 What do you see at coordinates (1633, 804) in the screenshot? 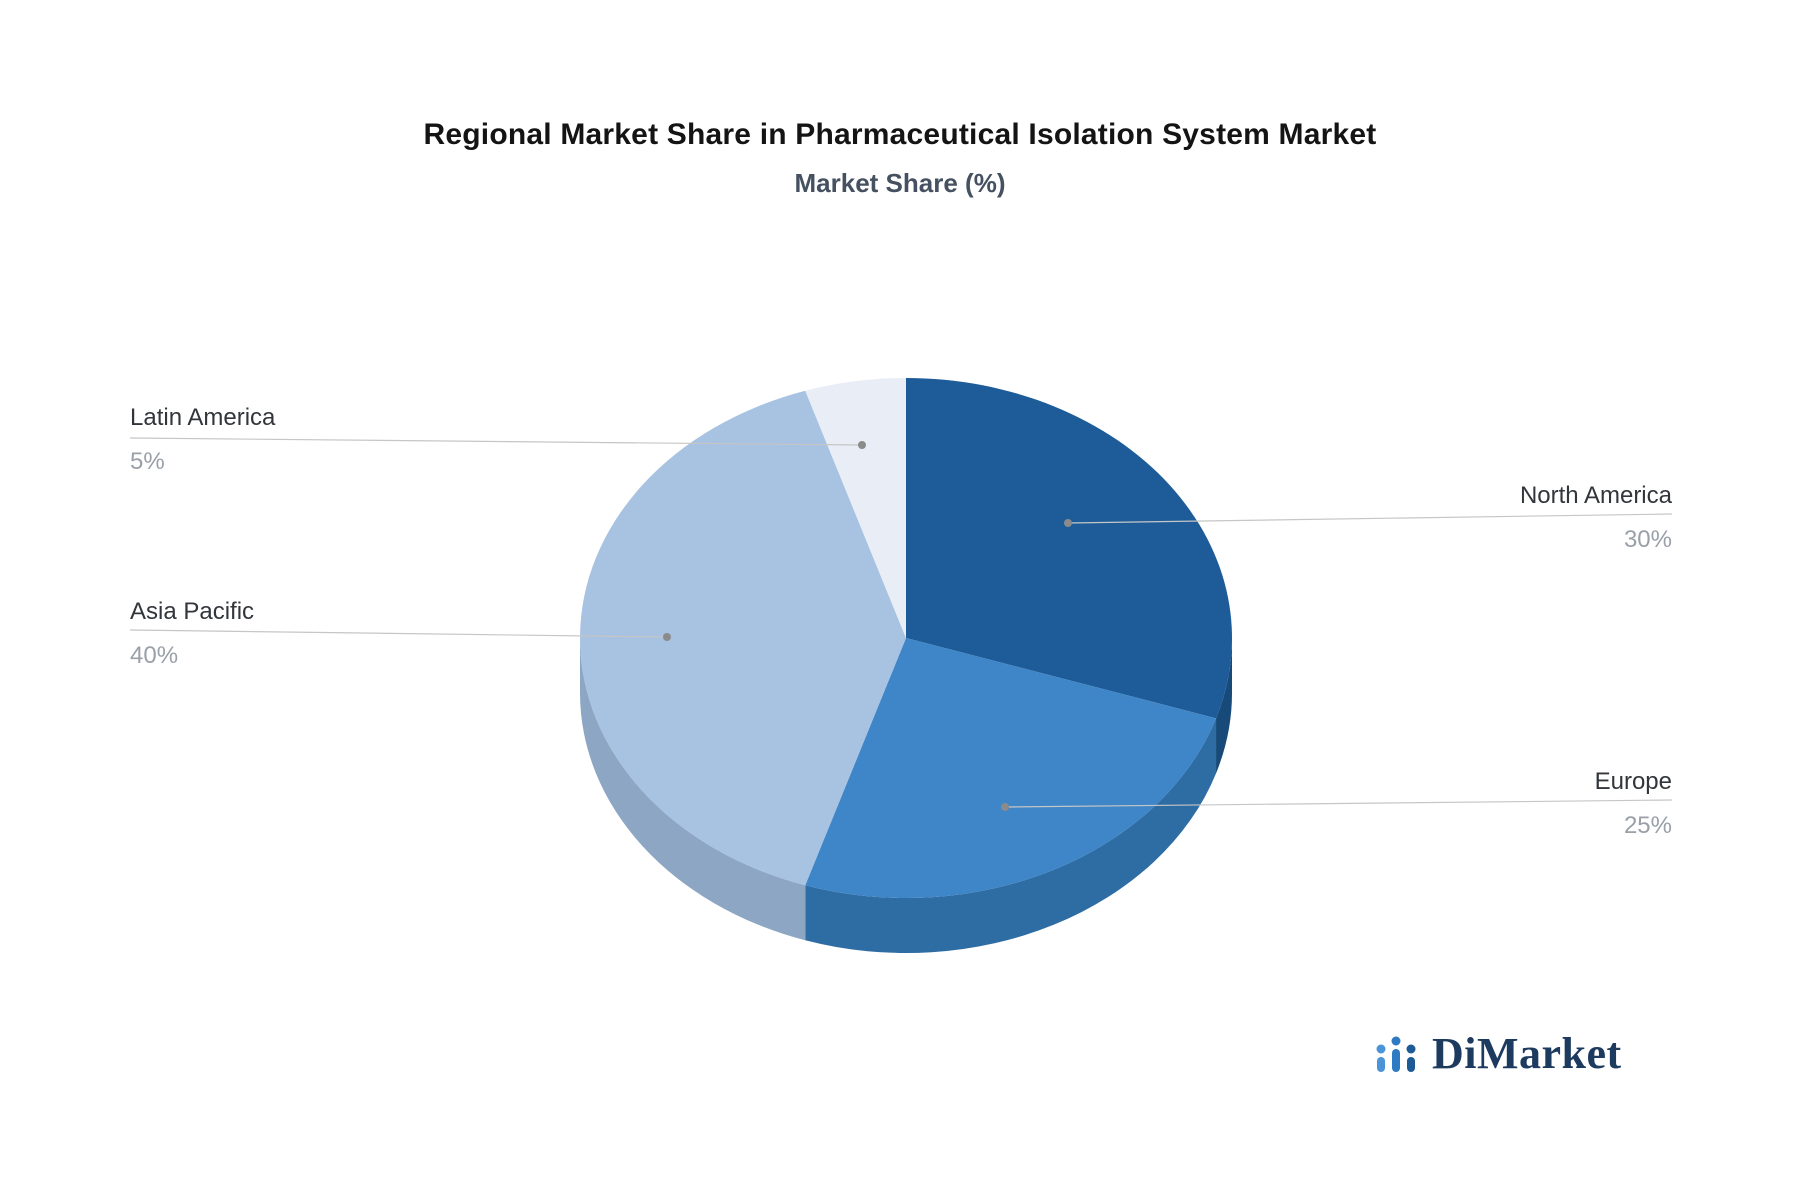
I see `slice-callout-europe: Europe 25%` at bounding box center [1633, 804].